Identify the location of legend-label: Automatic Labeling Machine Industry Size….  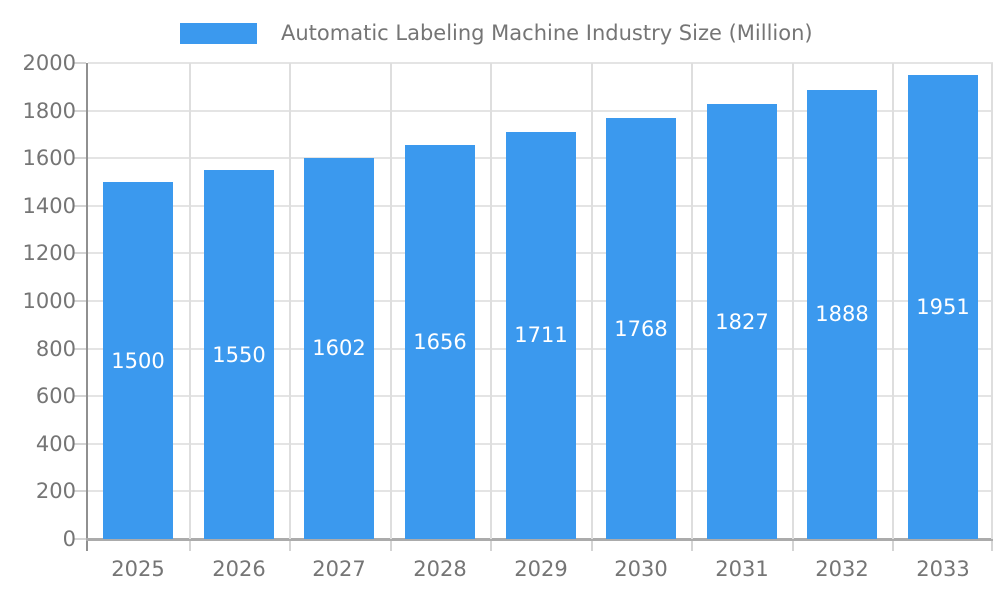
(547, 33).